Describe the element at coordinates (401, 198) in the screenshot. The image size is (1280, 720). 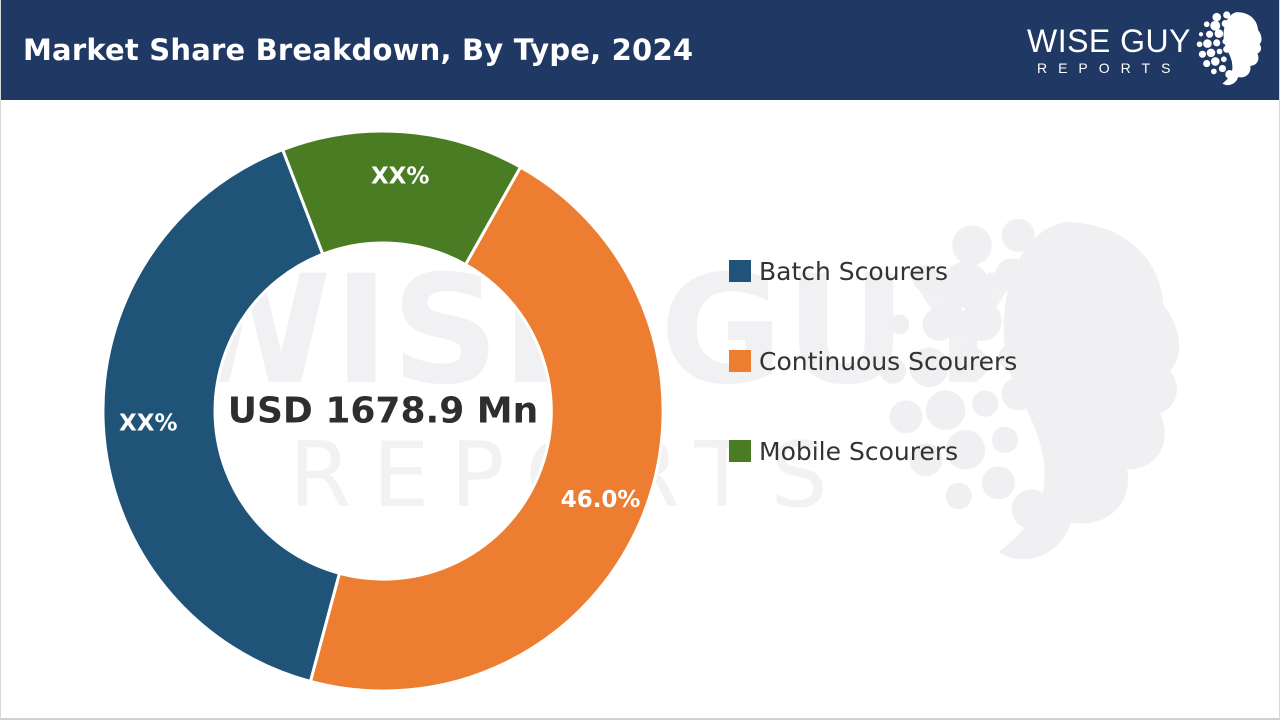
I see `donut-slice-mobile-scourers` at that location.